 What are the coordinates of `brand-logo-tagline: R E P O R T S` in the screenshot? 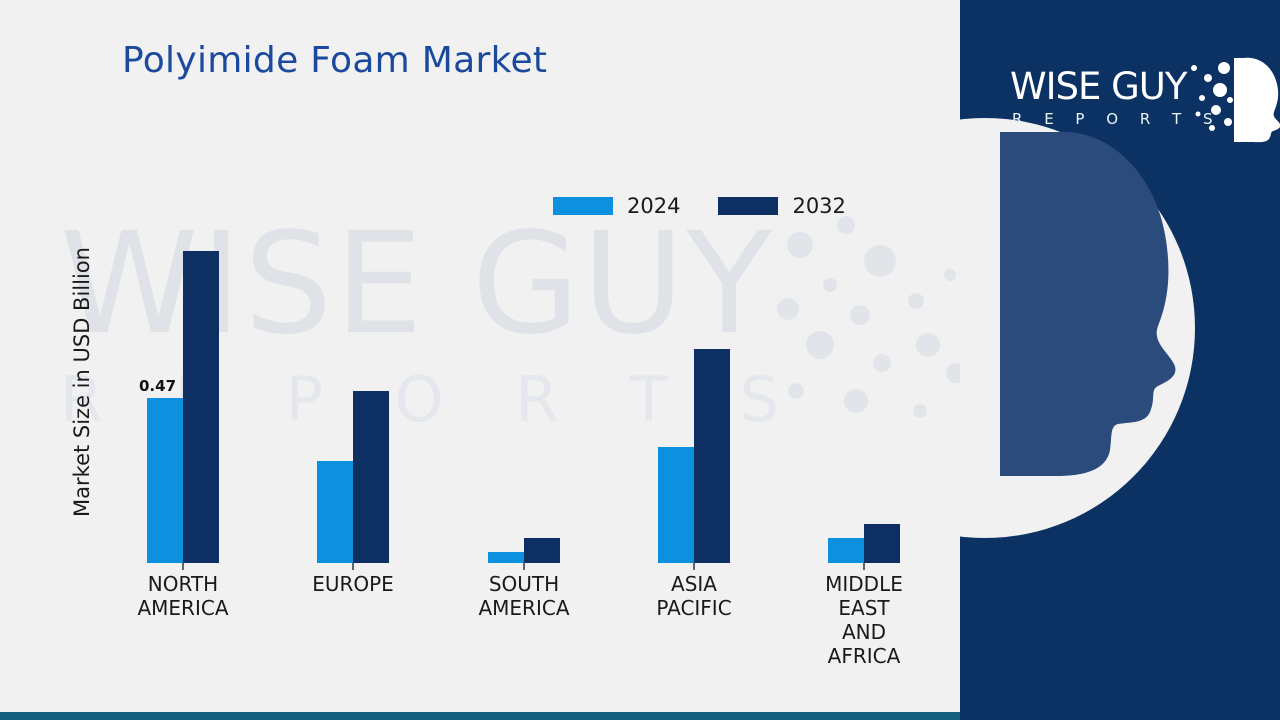 It's located at (1116, 119).